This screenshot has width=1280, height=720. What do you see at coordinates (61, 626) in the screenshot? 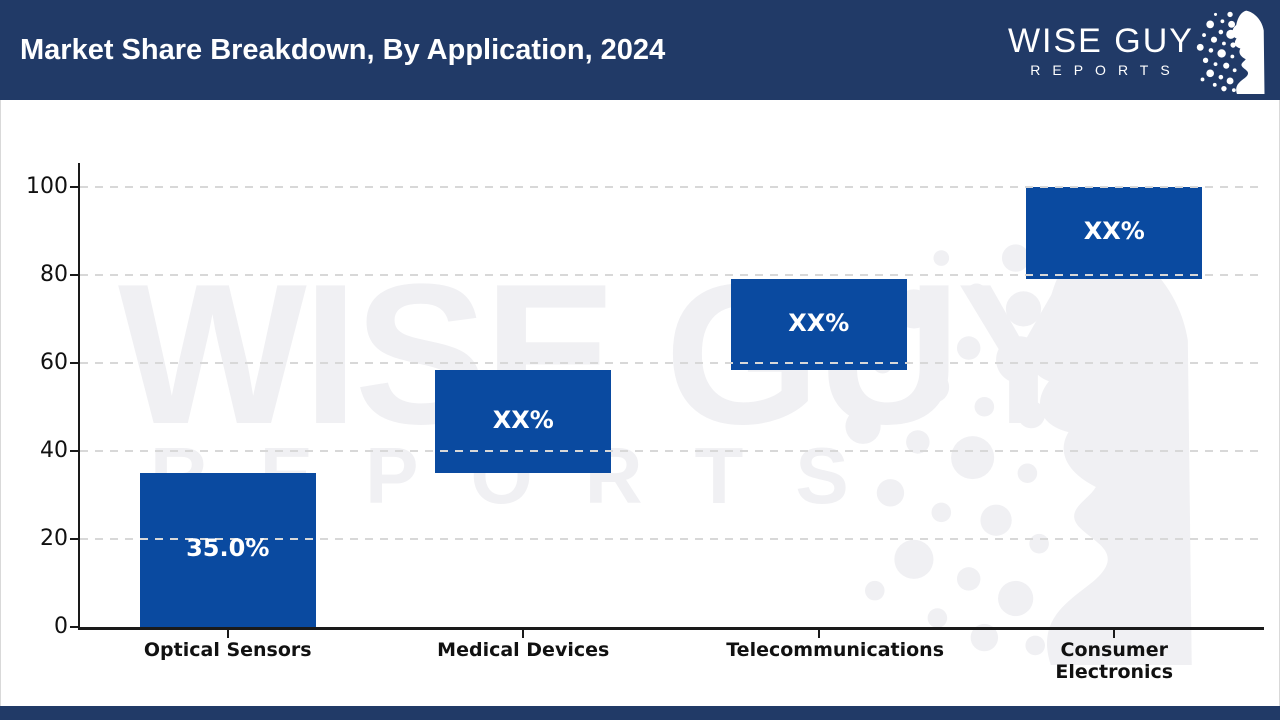
I see `y-tick-label-0: 0` at bounding box center [61, 626].